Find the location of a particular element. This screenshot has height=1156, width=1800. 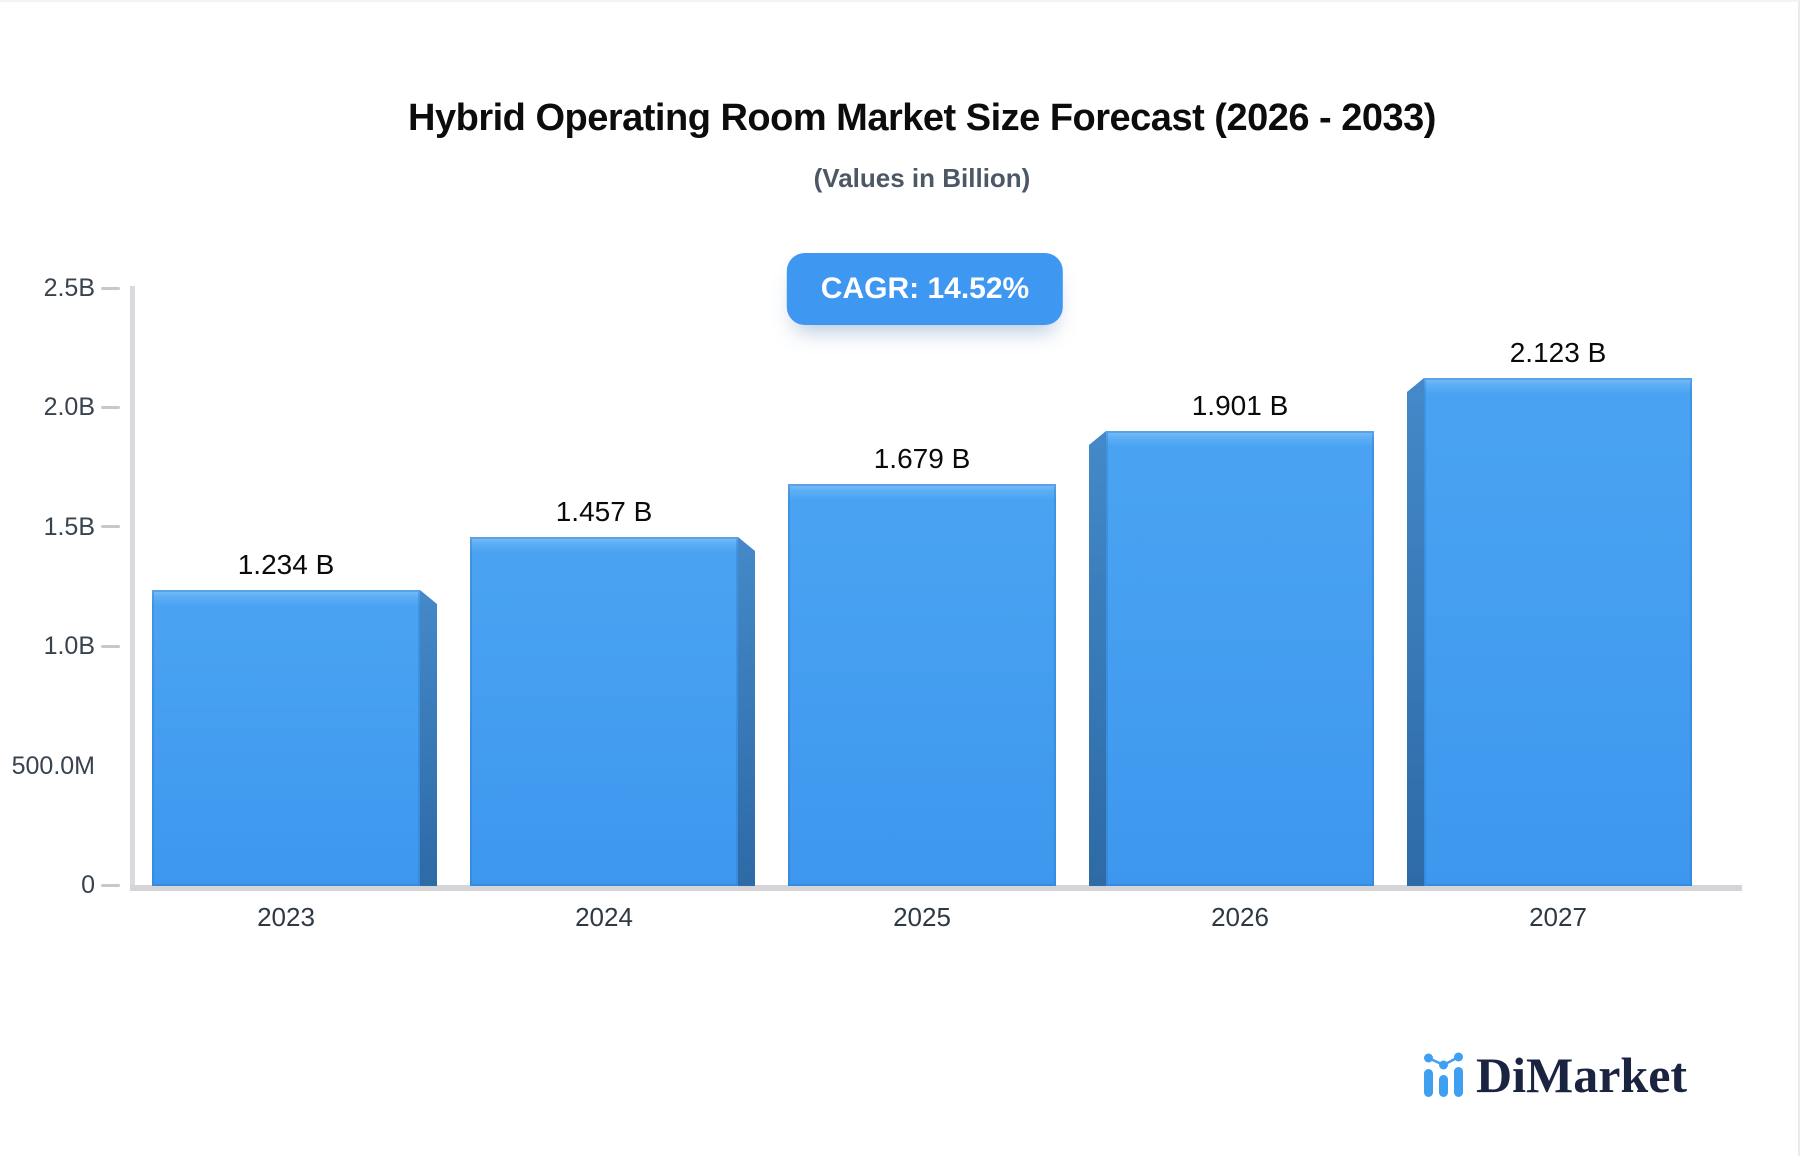

x-axis-label: 2027 is located at coordinates (1558, 917).